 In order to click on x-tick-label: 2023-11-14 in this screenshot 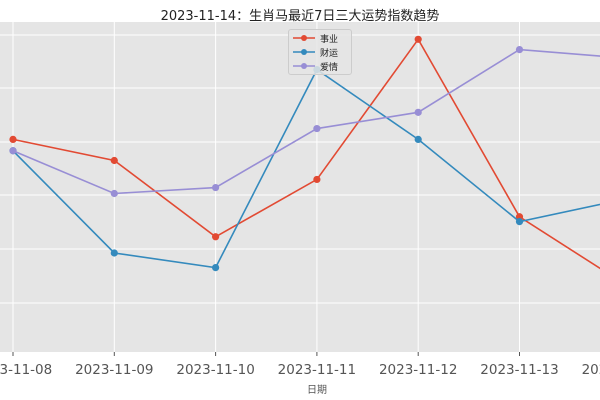, I will do `click(591, 370)`.